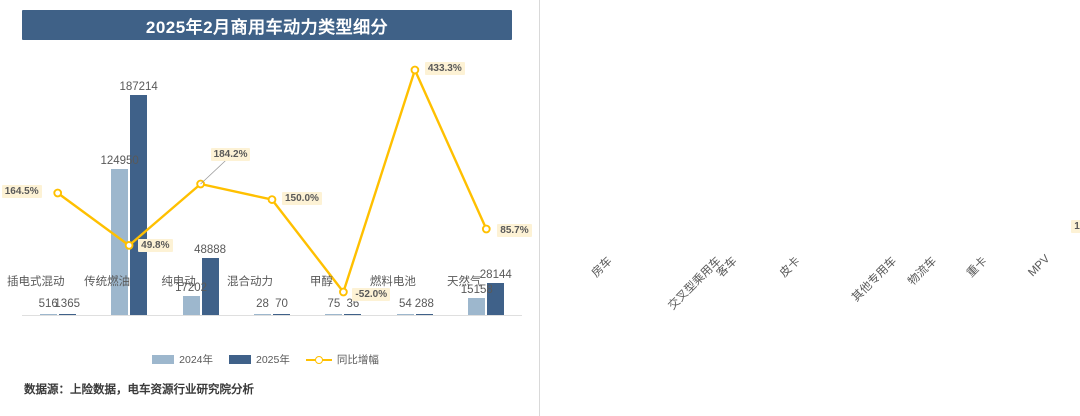 This screenshot has height=416, width=1080. Describe the element at coordinates (321, 282) in the screenshot. I see `x-axis-tick-label: 甲醇` at that location.